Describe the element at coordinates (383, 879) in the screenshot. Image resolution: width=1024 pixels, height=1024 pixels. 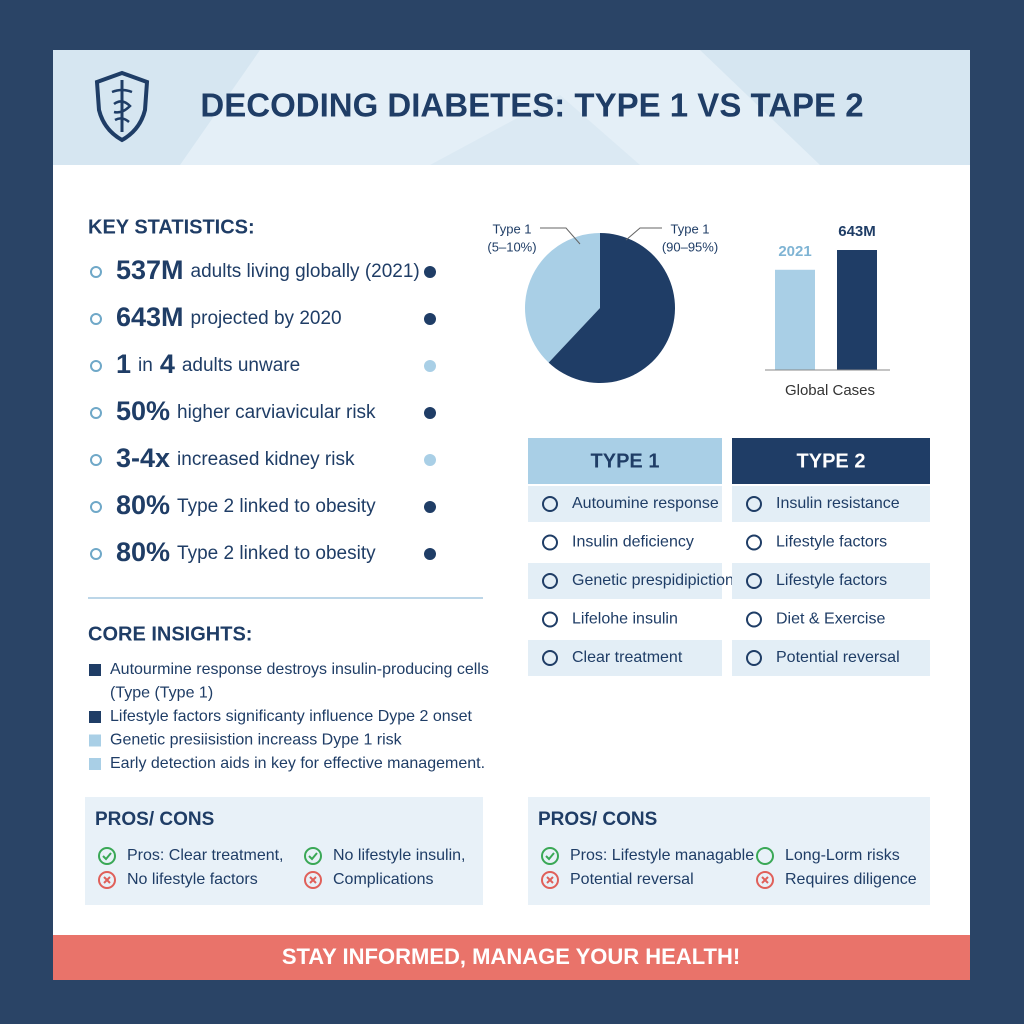
I see `pros-cons-text: Complications` at that location.